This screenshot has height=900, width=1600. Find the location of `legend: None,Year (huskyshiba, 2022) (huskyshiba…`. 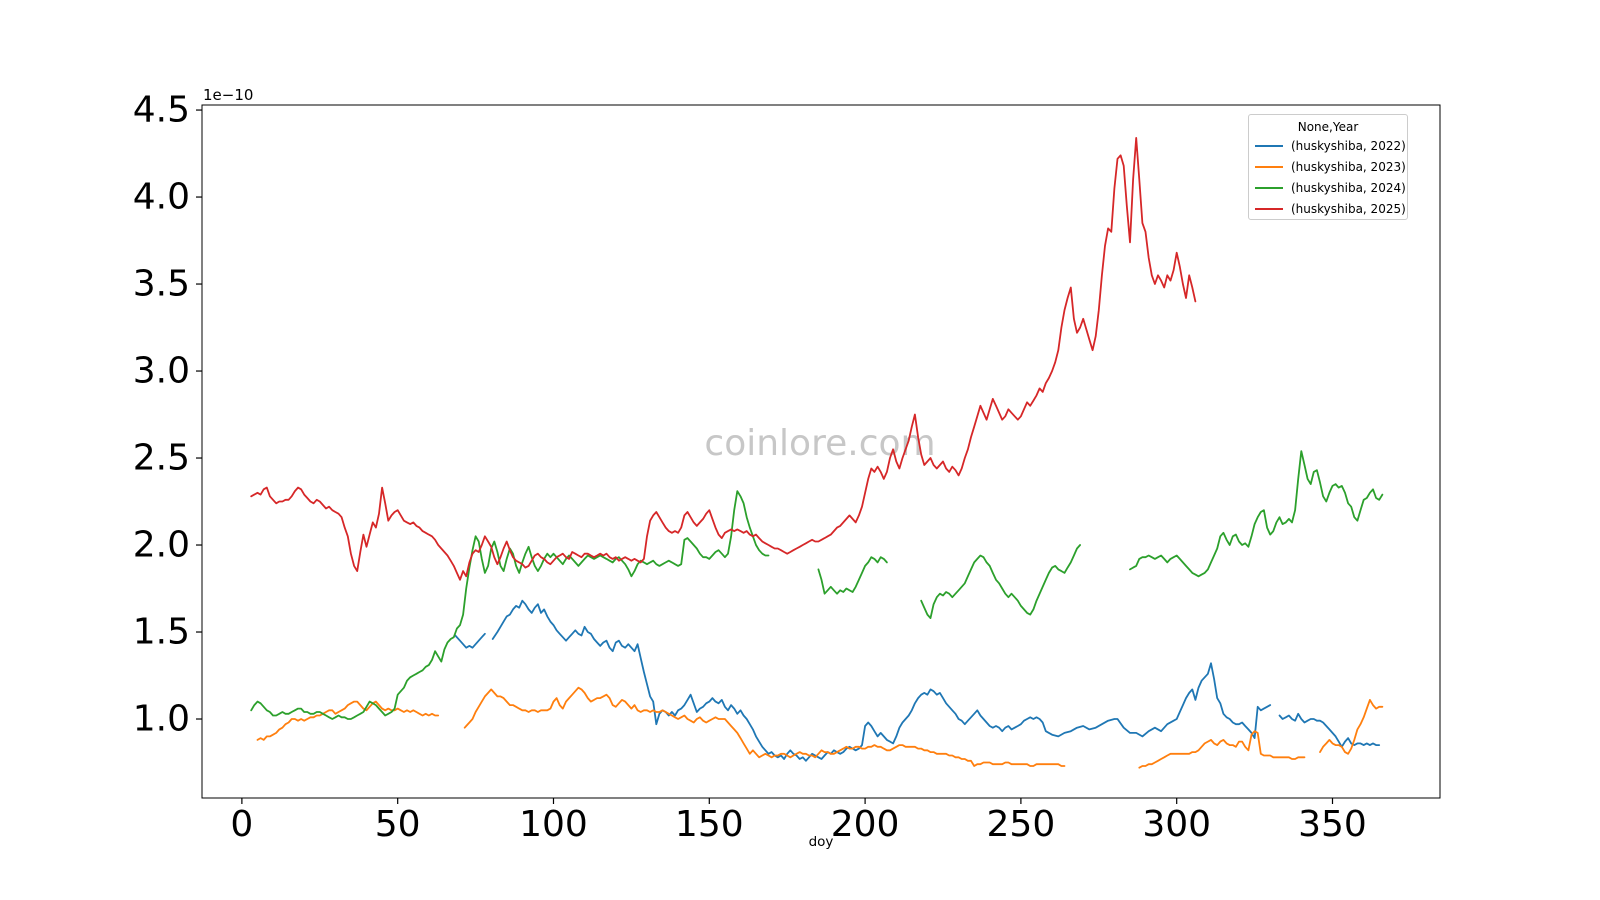

legend: None,Year (huskyshiba, 2022) (huskyshiba… is located at coordinates (1328, 167).